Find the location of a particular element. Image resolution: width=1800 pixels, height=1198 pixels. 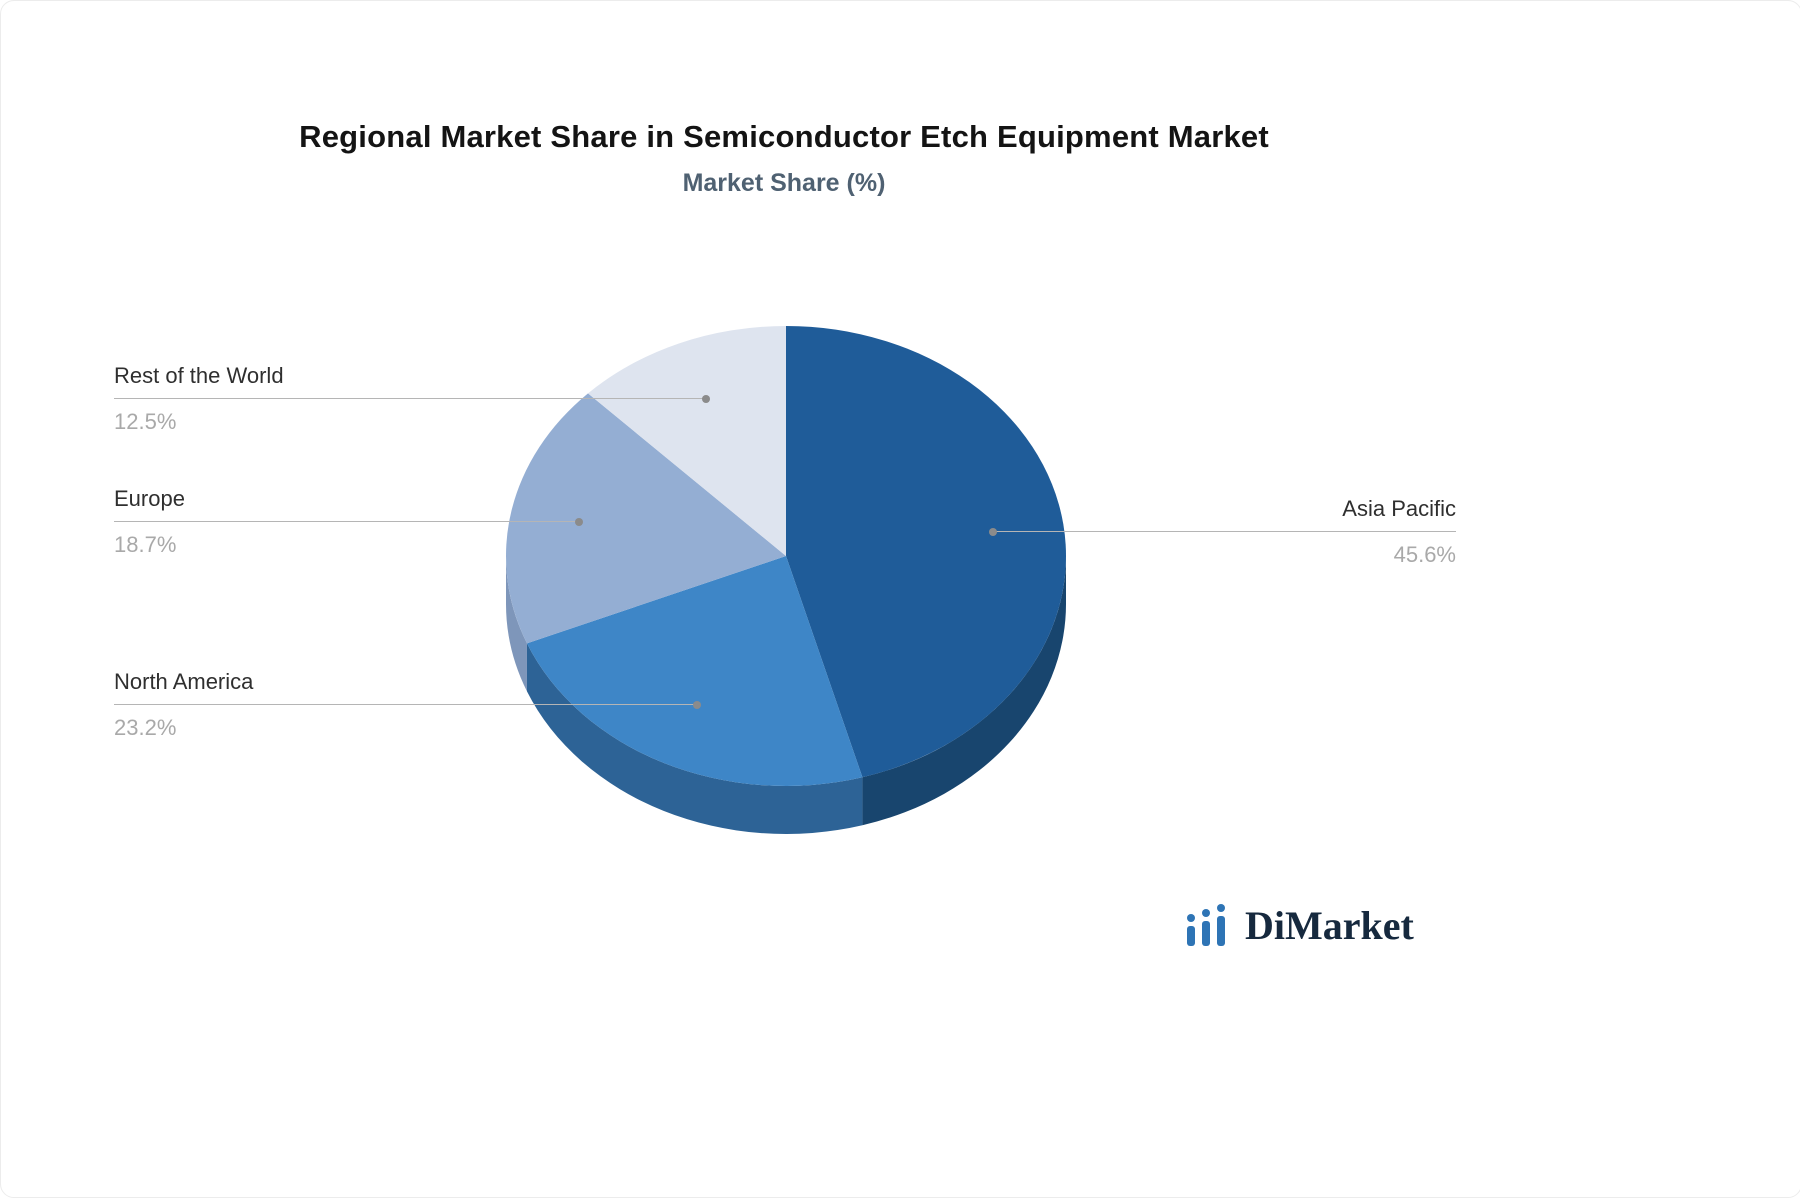

pie-slice-side-asia-pacific is located at coordinates (964, 691).